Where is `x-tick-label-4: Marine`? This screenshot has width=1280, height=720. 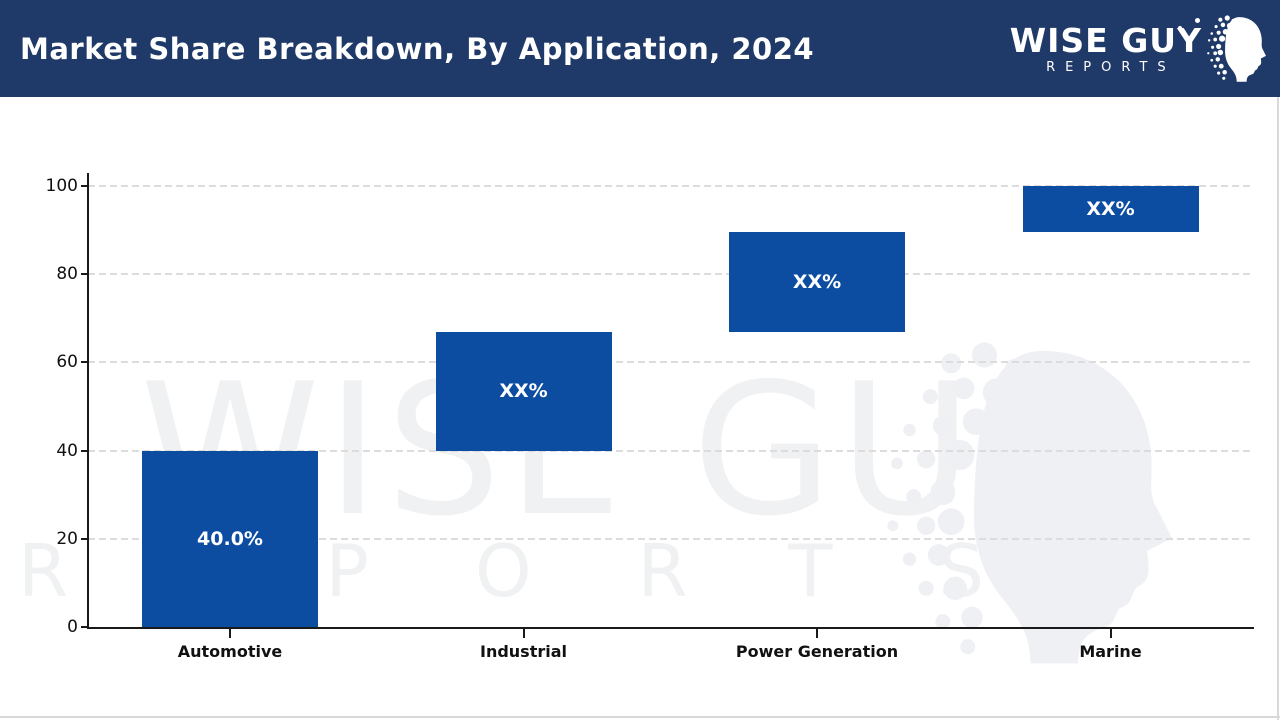
x-tick-label-4: Marine is located at coordinates (1110, 651).